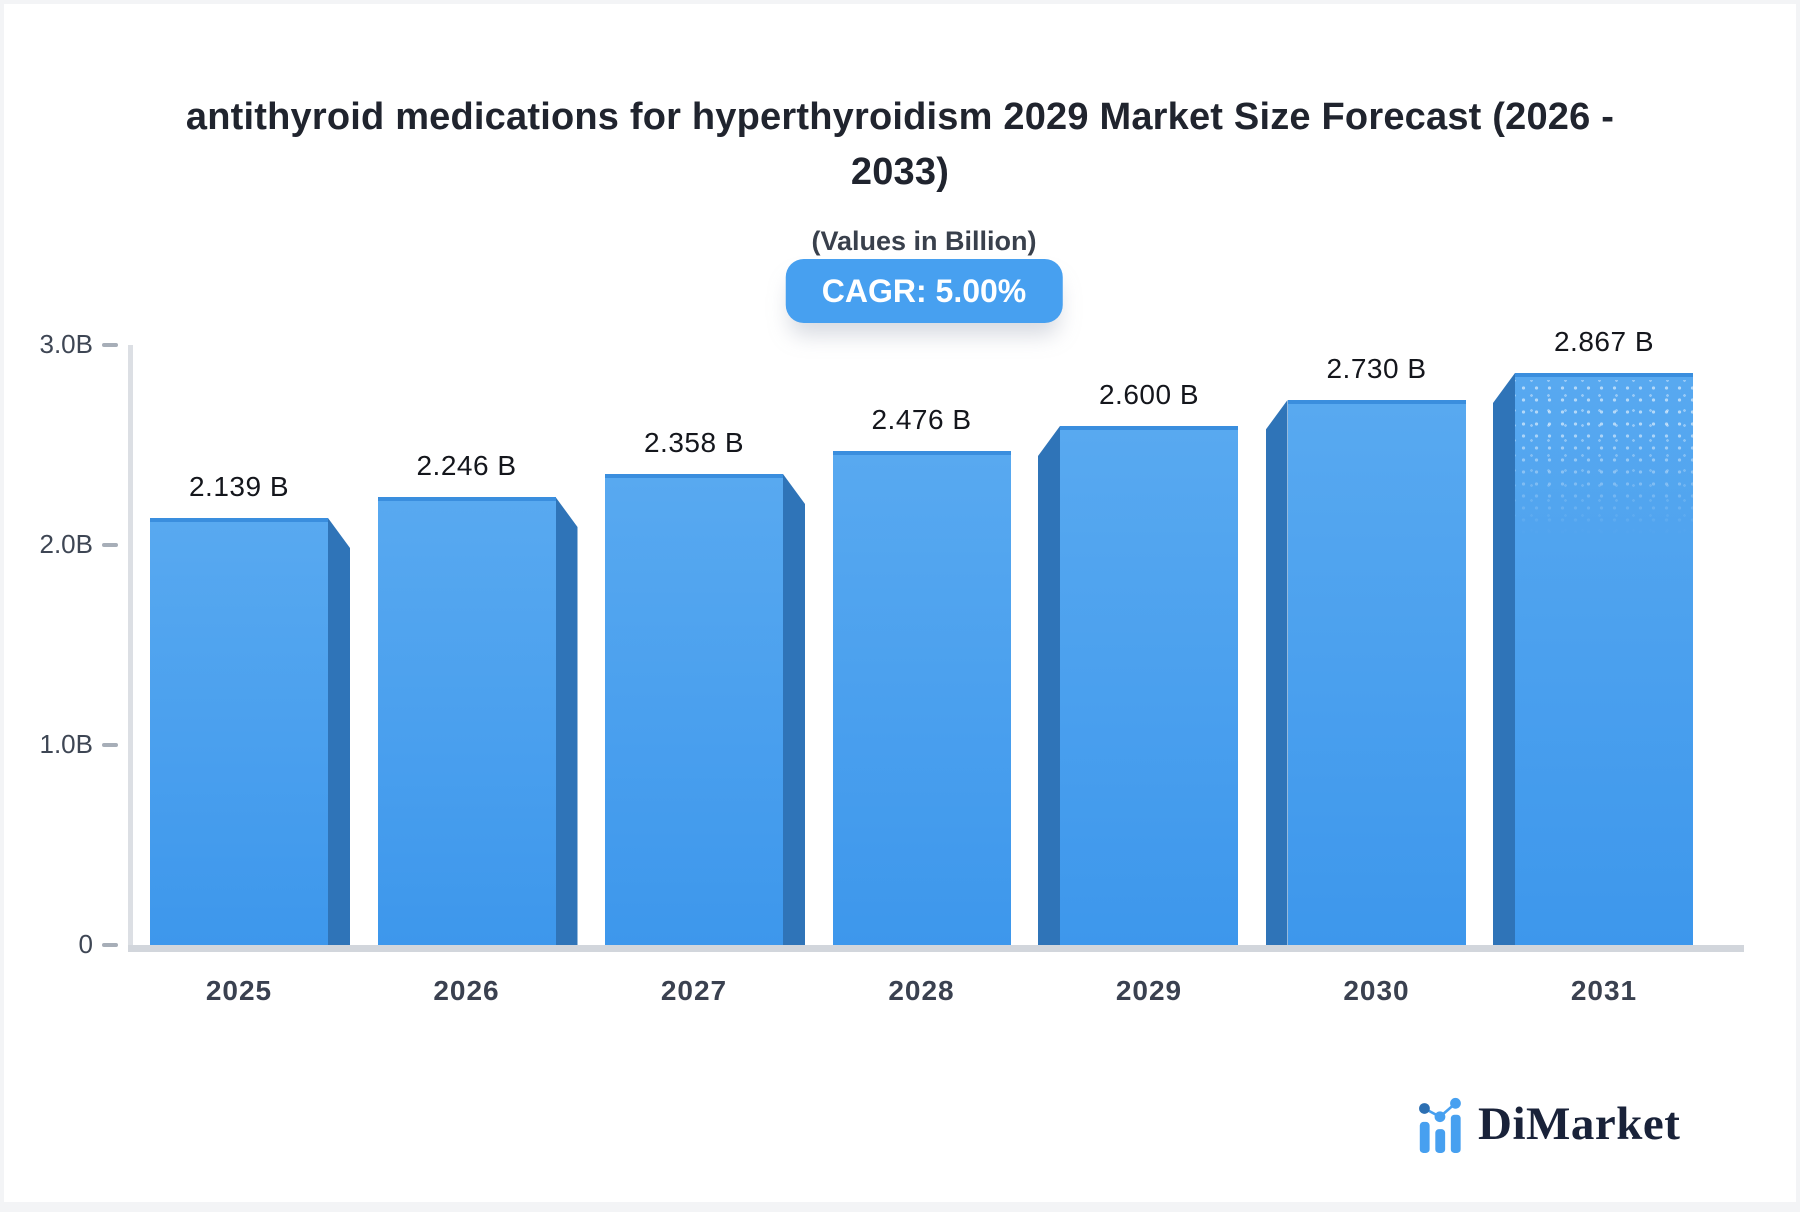 The image size is (1800, 1212). Describe the element at coordinates (694, 990) in the screenshot. I see `x-tick-label: 2027` at that location.